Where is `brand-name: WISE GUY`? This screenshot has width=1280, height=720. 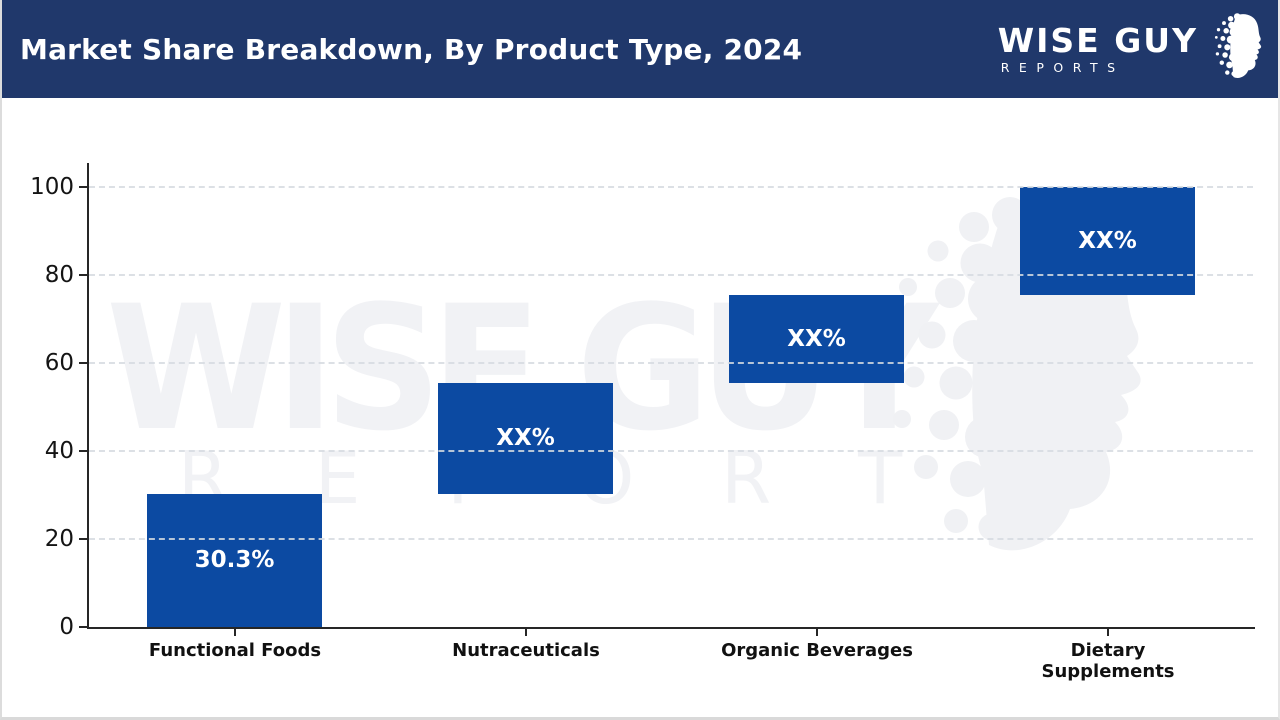 brand-name: WISE GUY is located at coordinates (1097, 40).